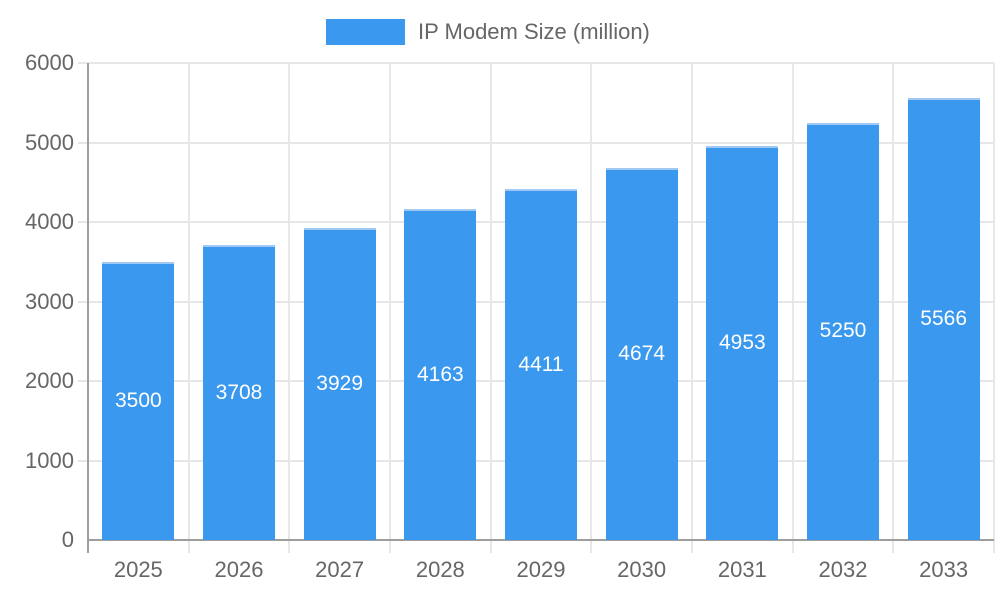 The height and width of the screenshot is (600, 1000). I want to click on x-axis-tick-label: 2031, so click(742, 569).